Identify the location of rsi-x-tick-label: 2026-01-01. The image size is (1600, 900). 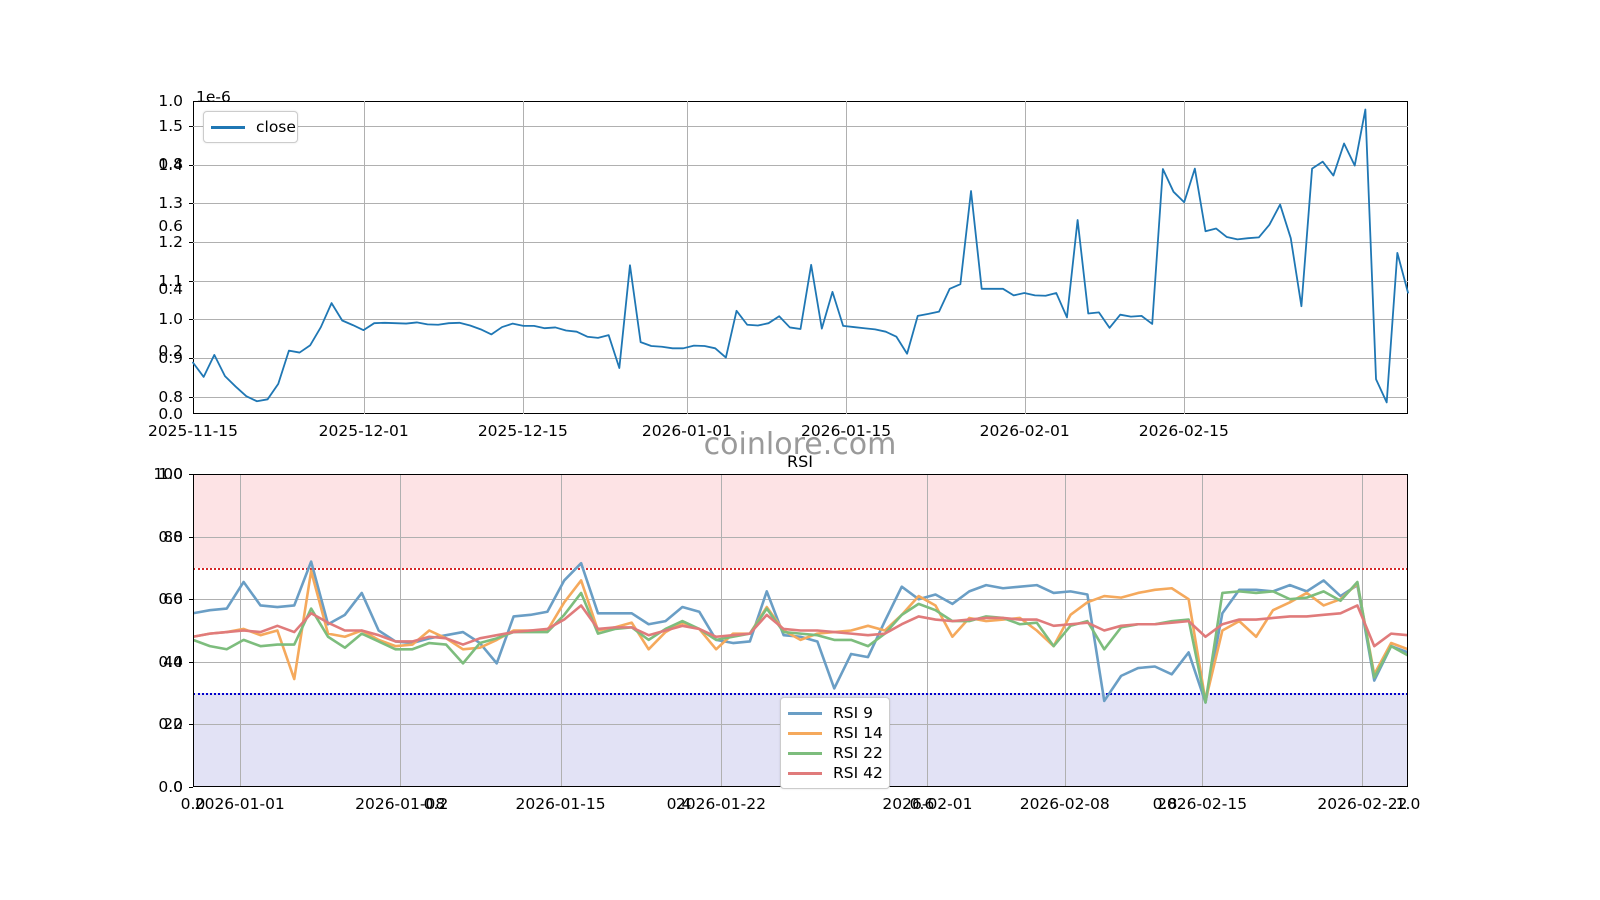
(239, 804).